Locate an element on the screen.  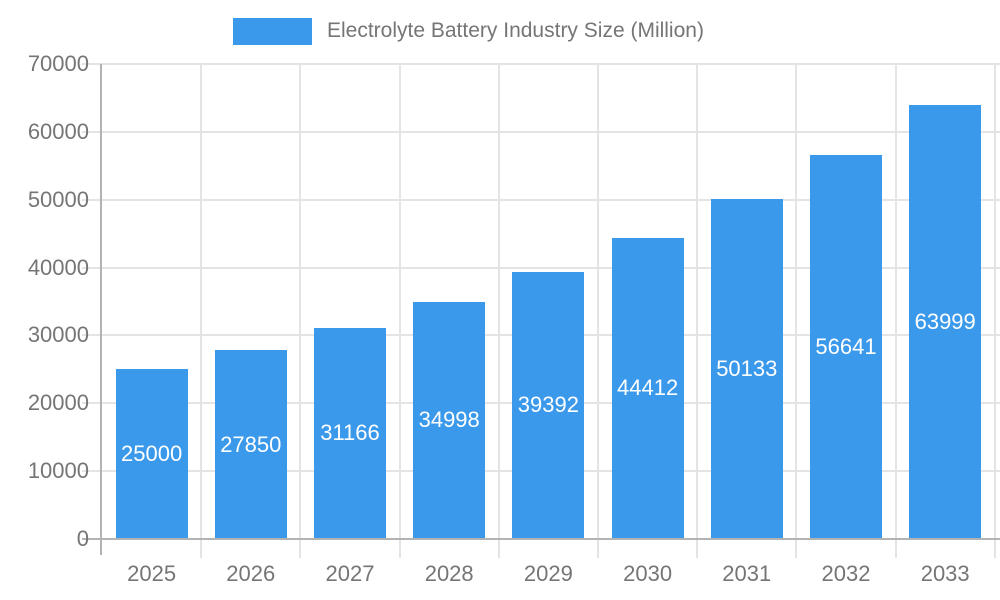
y-axis-line is located at coordinates (101, 309).